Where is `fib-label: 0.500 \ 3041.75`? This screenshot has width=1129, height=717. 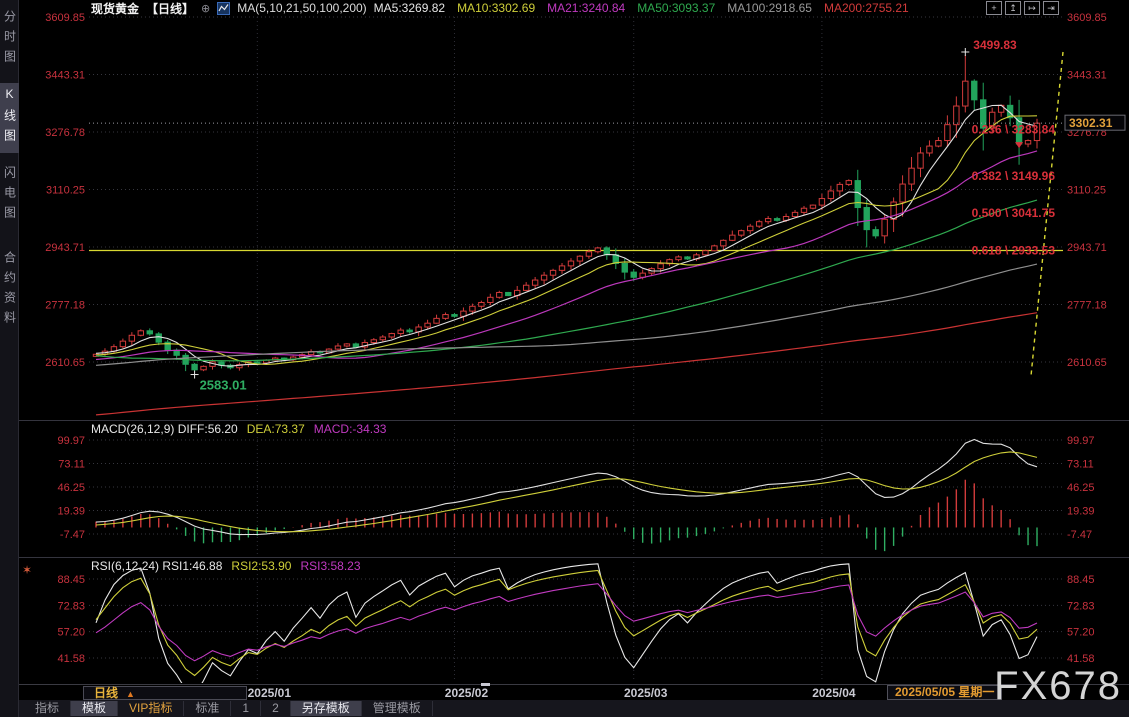
fib-label: 0.500 \ 3041.75 is located at coordinates (1014, 213).